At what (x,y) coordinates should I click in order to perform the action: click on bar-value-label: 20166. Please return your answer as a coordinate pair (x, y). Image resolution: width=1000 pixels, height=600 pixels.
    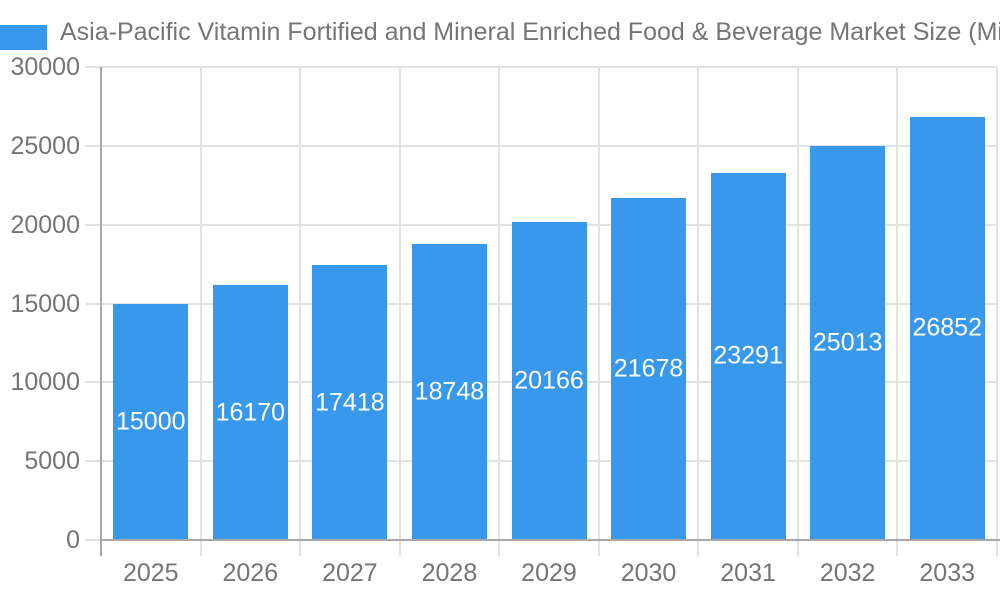
    Looking at the image, I should click on (549, 380).